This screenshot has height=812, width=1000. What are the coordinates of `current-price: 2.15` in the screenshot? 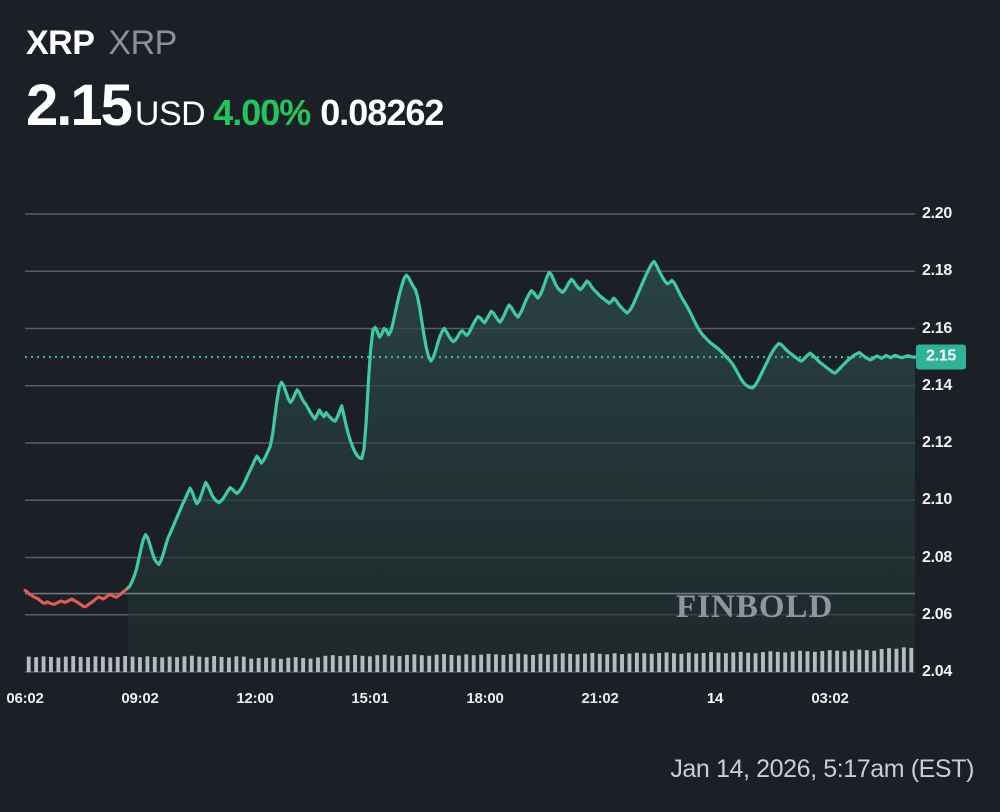 It's located at (79, 105).